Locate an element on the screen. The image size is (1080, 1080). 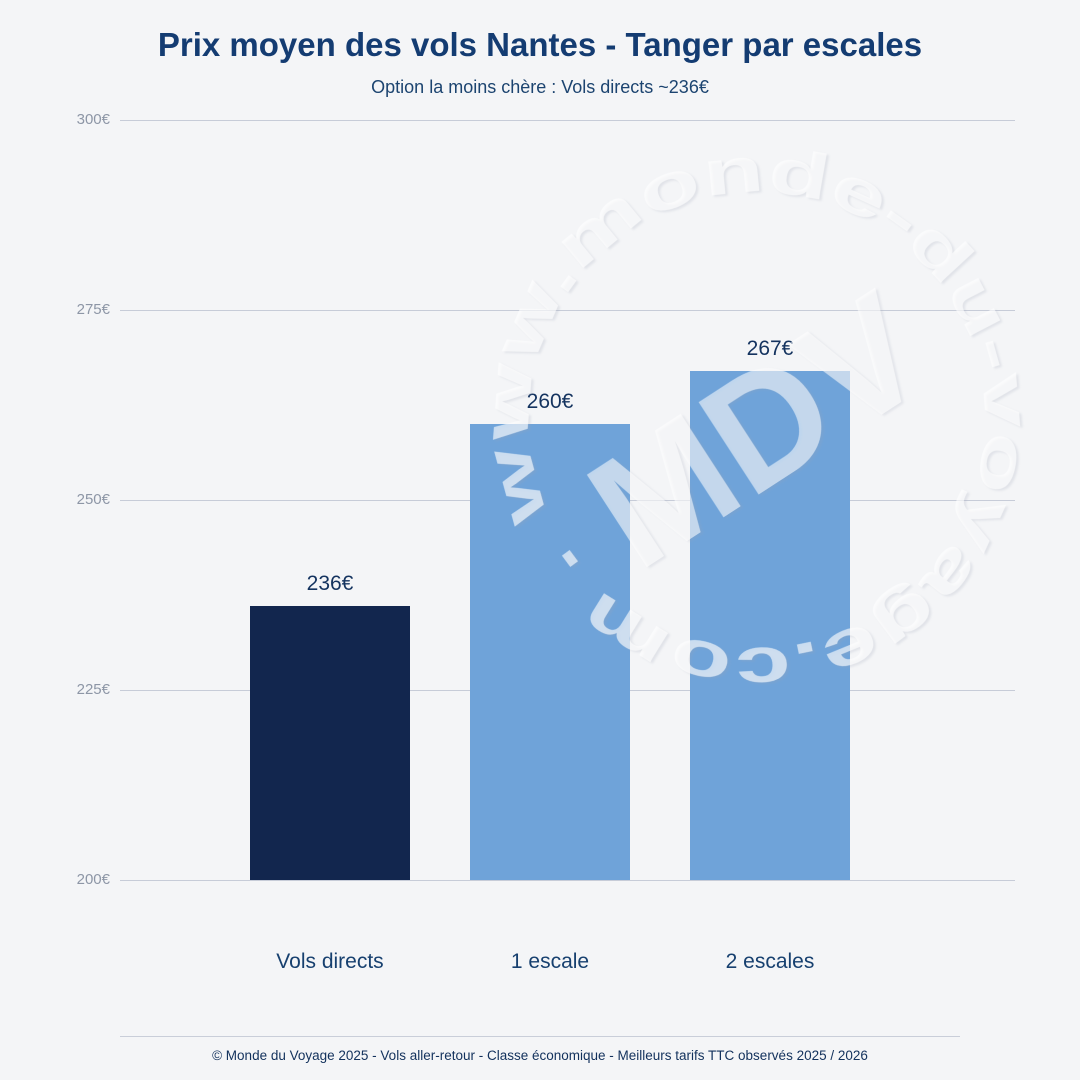
category-label-2: 1 escale is located at coordinates (550, 961).